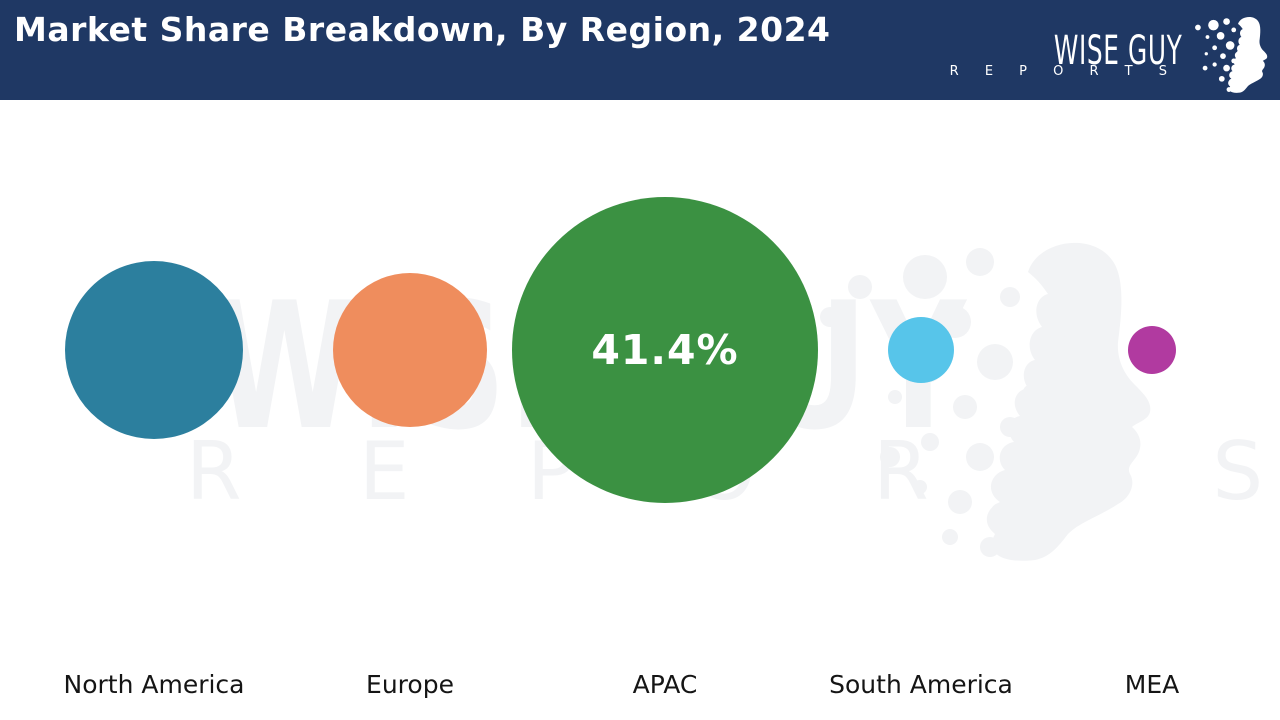 The image size is (1280, 720). What do you see at coordinates (410, 684) in the screenshot?
I see `category-label-europe: Europe` at bounding box center [410, 684].